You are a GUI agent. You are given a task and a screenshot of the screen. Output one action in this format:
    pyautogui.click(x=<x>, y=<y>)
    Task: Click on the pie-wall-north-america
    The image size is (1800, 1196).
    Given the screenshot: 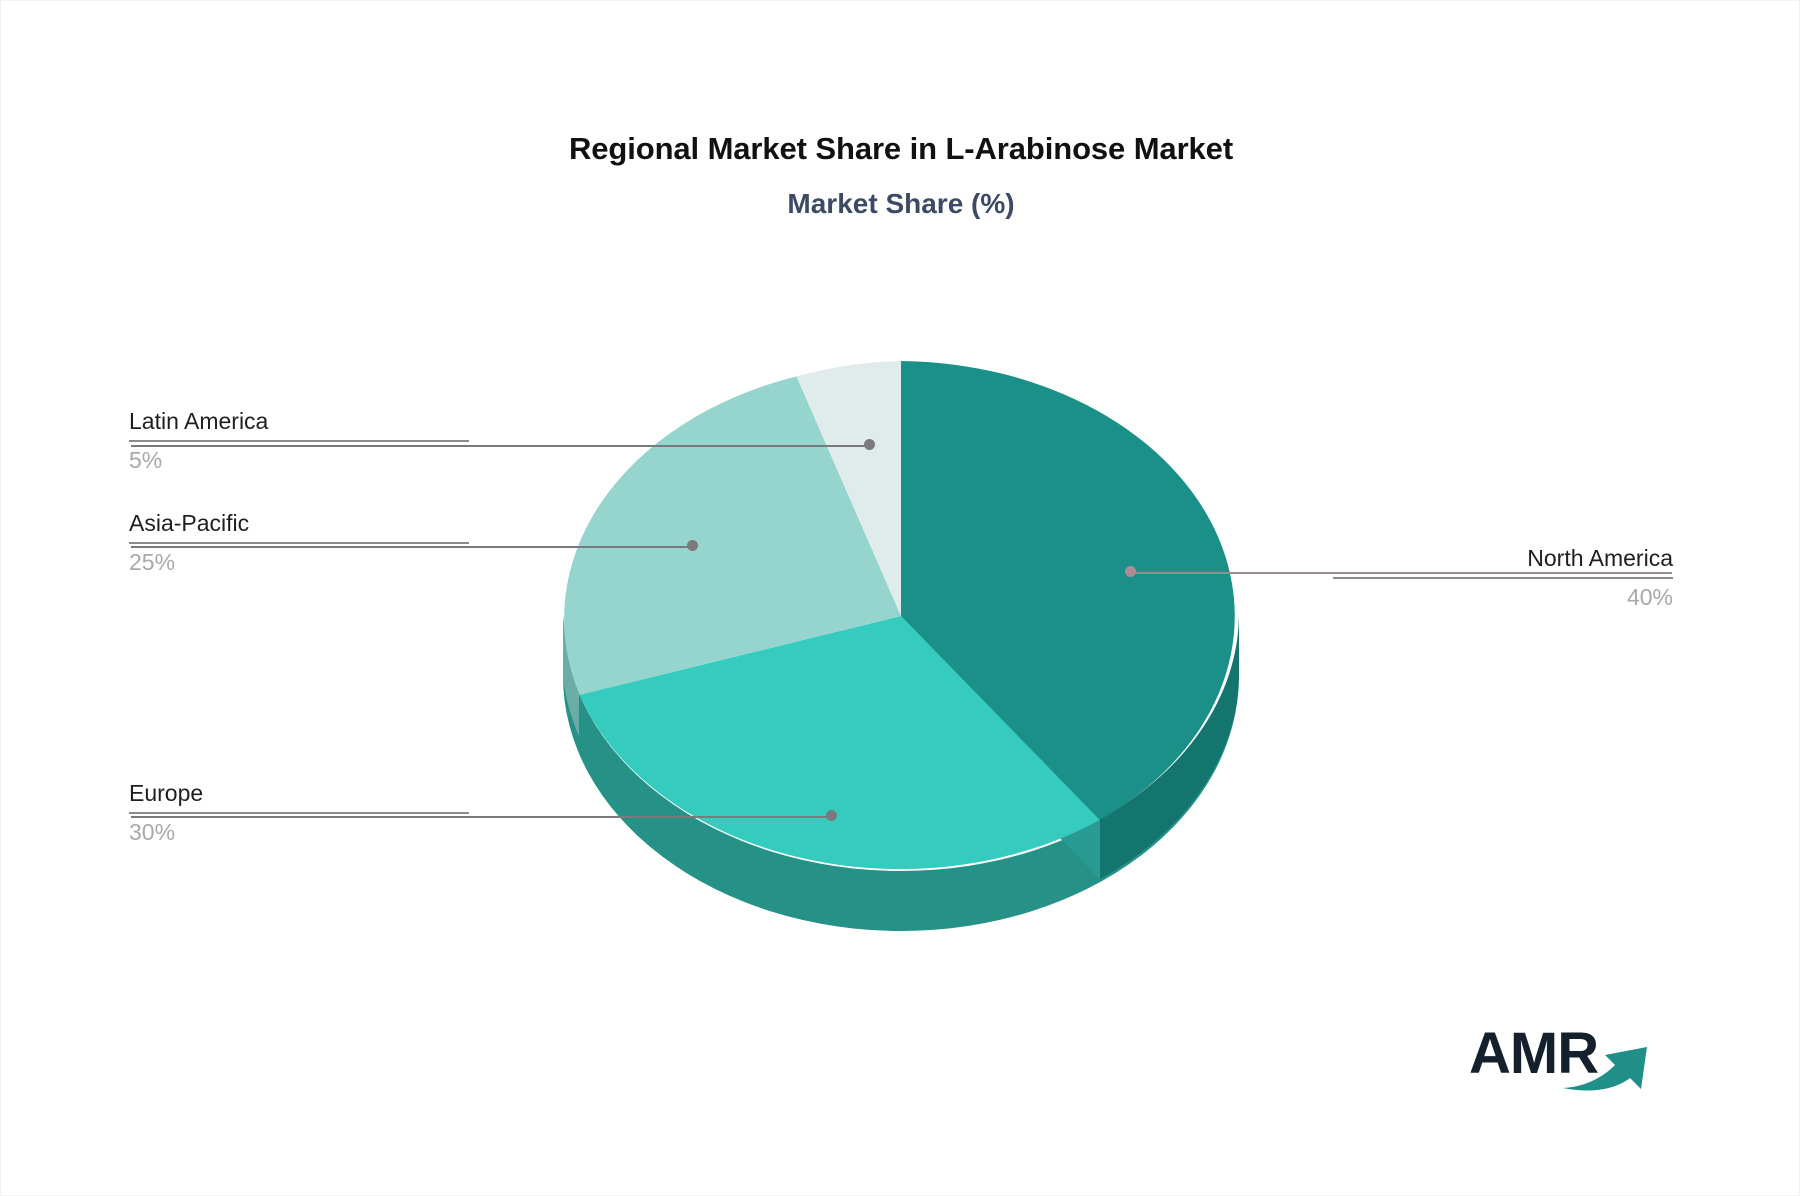 What is the action you would take?
    pyautogui.click(x=1169, y=747)
    